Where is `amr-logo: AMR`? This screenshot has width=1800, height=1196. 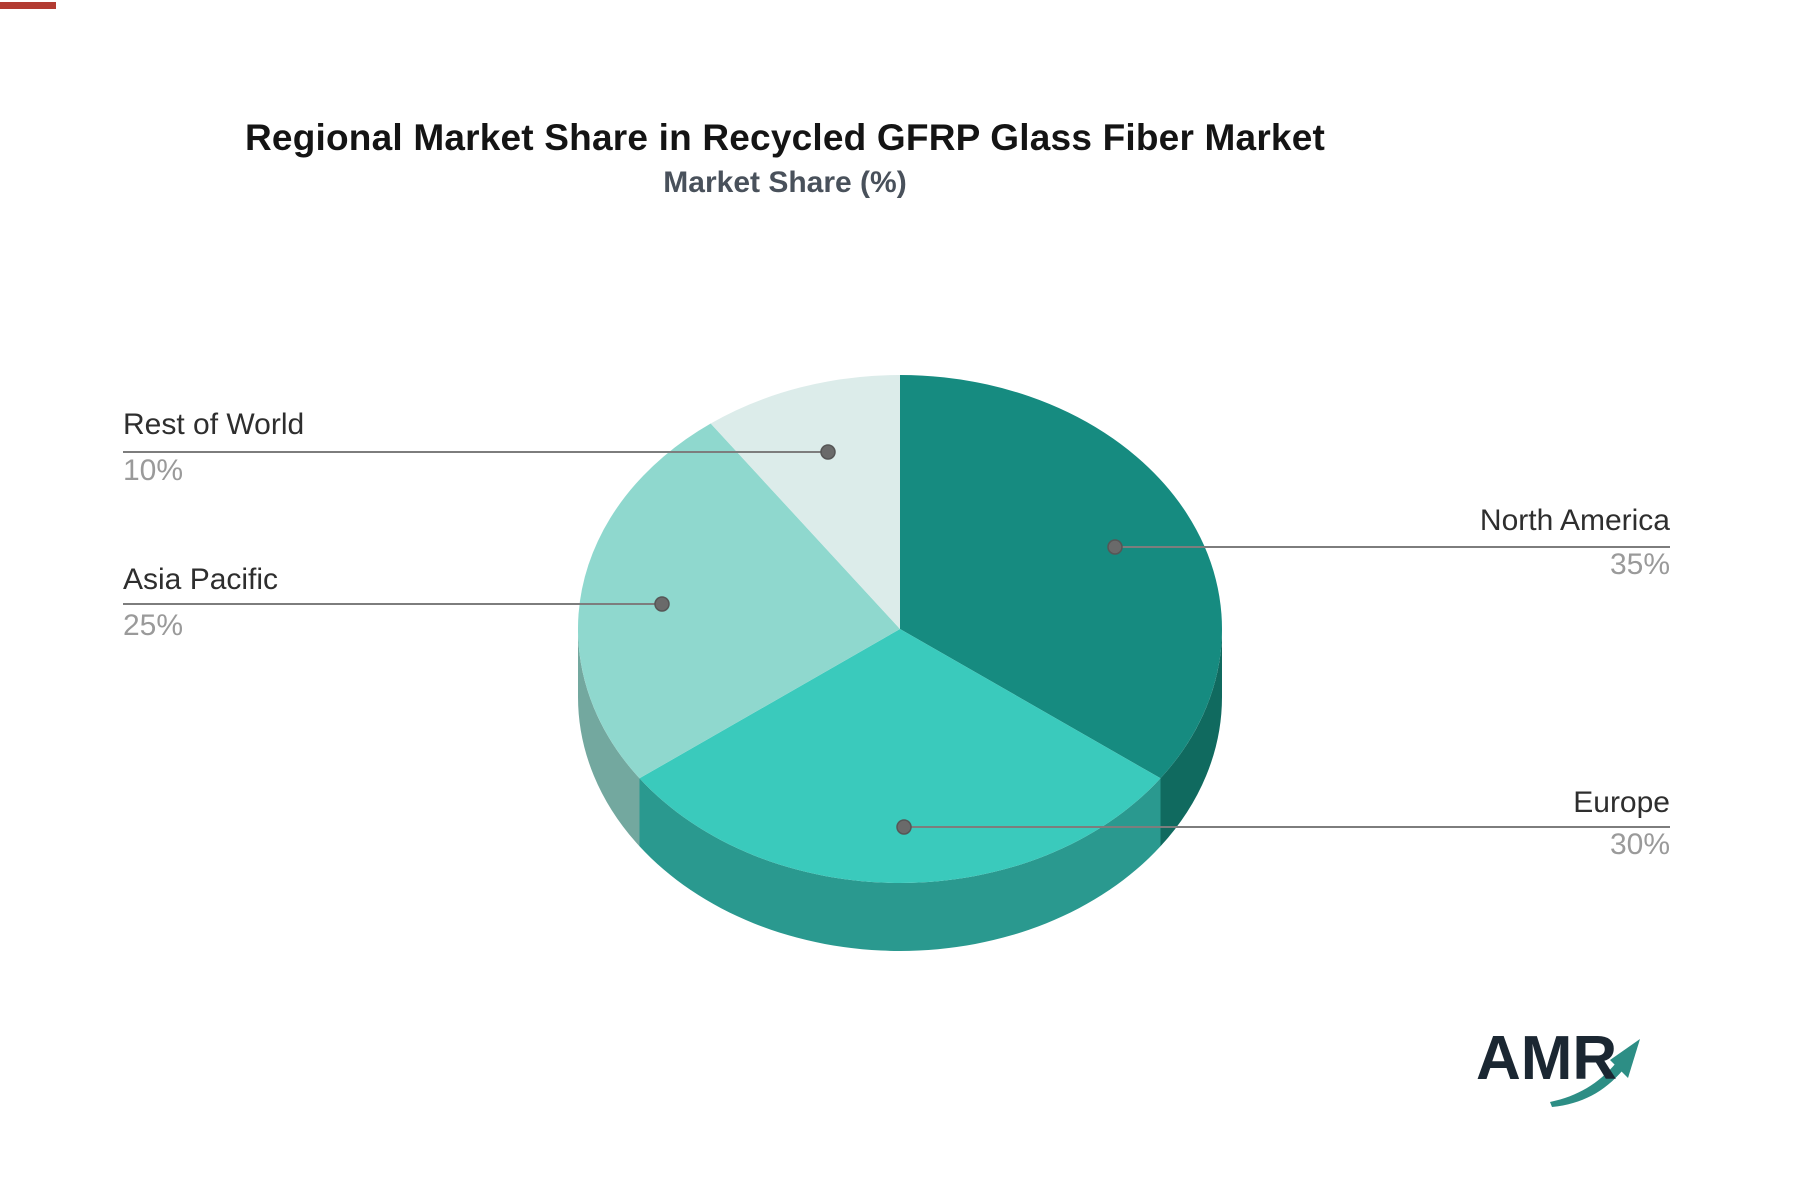
amr-logo: AMR is located at coordinates (1566, 1073).